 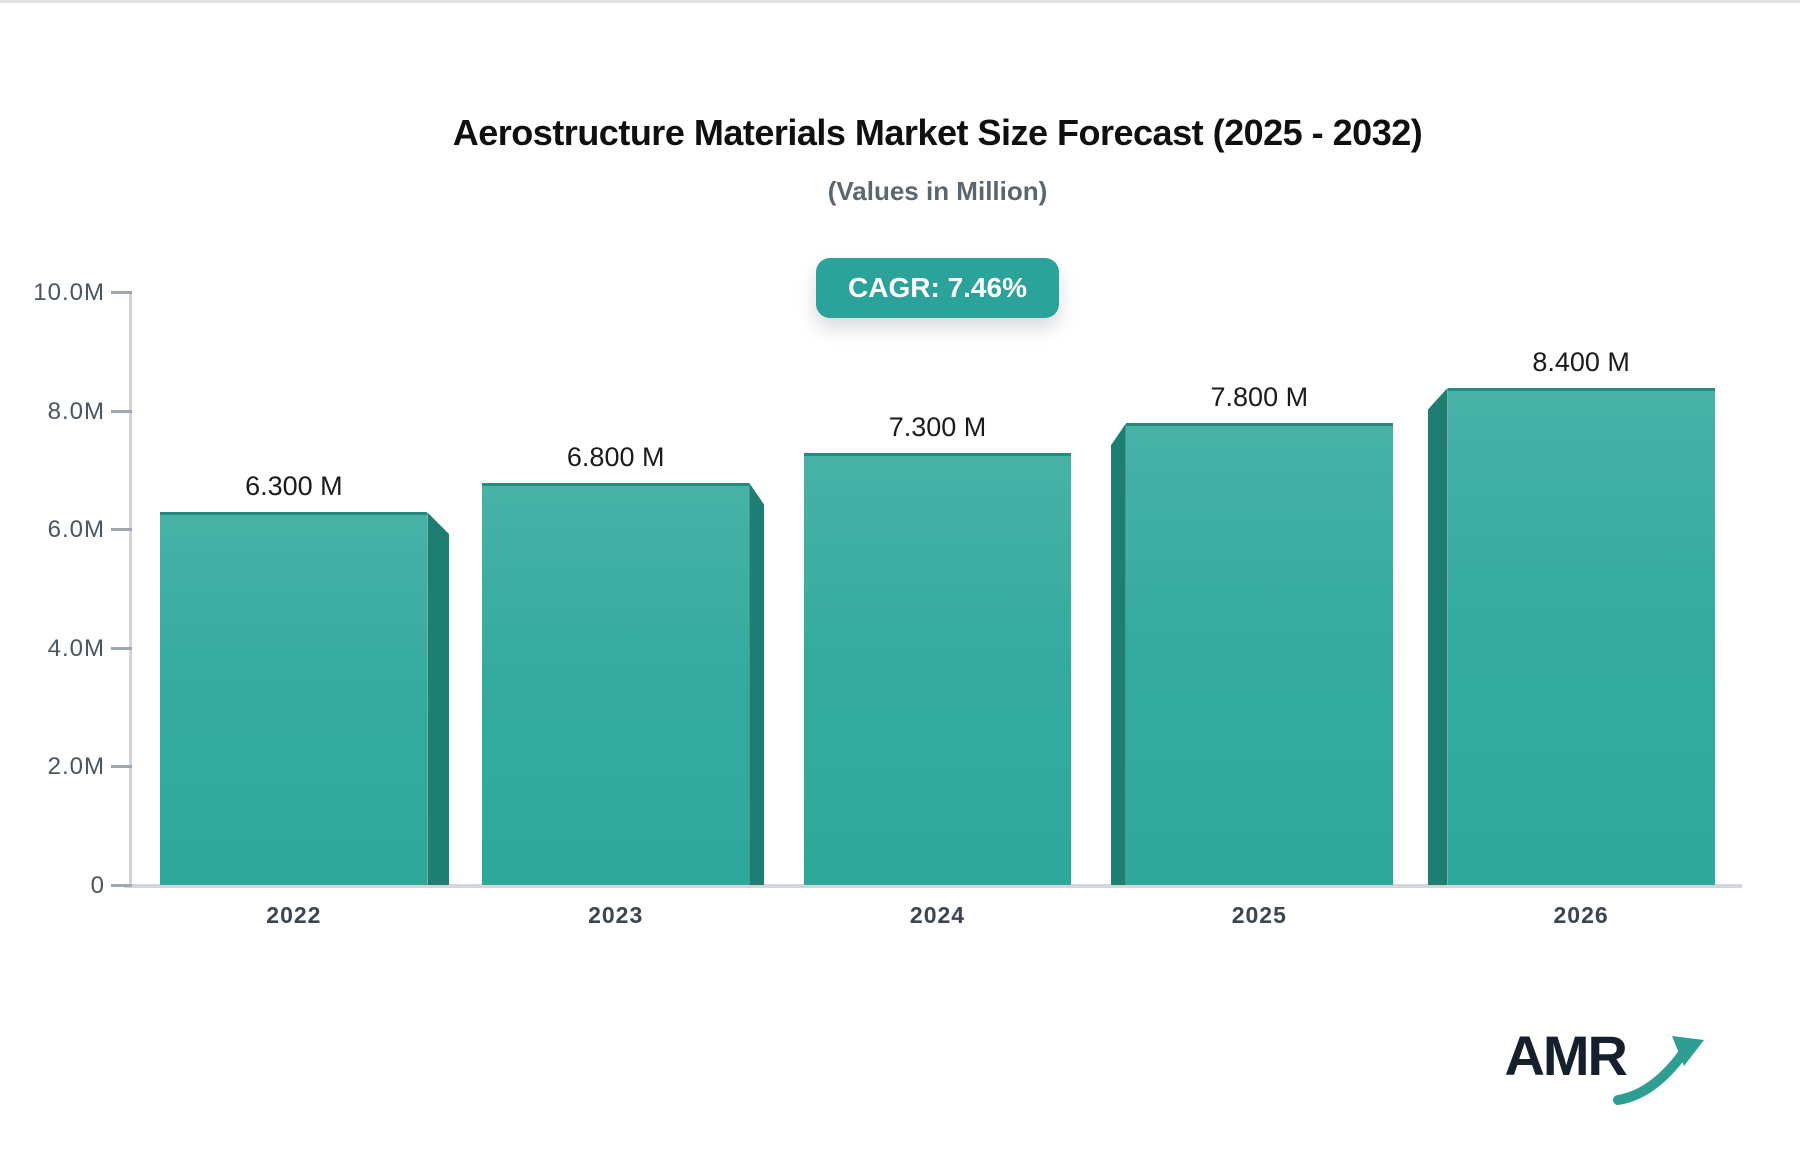 I want to click on bar-side-face-2022, so click(x=438, y=698).